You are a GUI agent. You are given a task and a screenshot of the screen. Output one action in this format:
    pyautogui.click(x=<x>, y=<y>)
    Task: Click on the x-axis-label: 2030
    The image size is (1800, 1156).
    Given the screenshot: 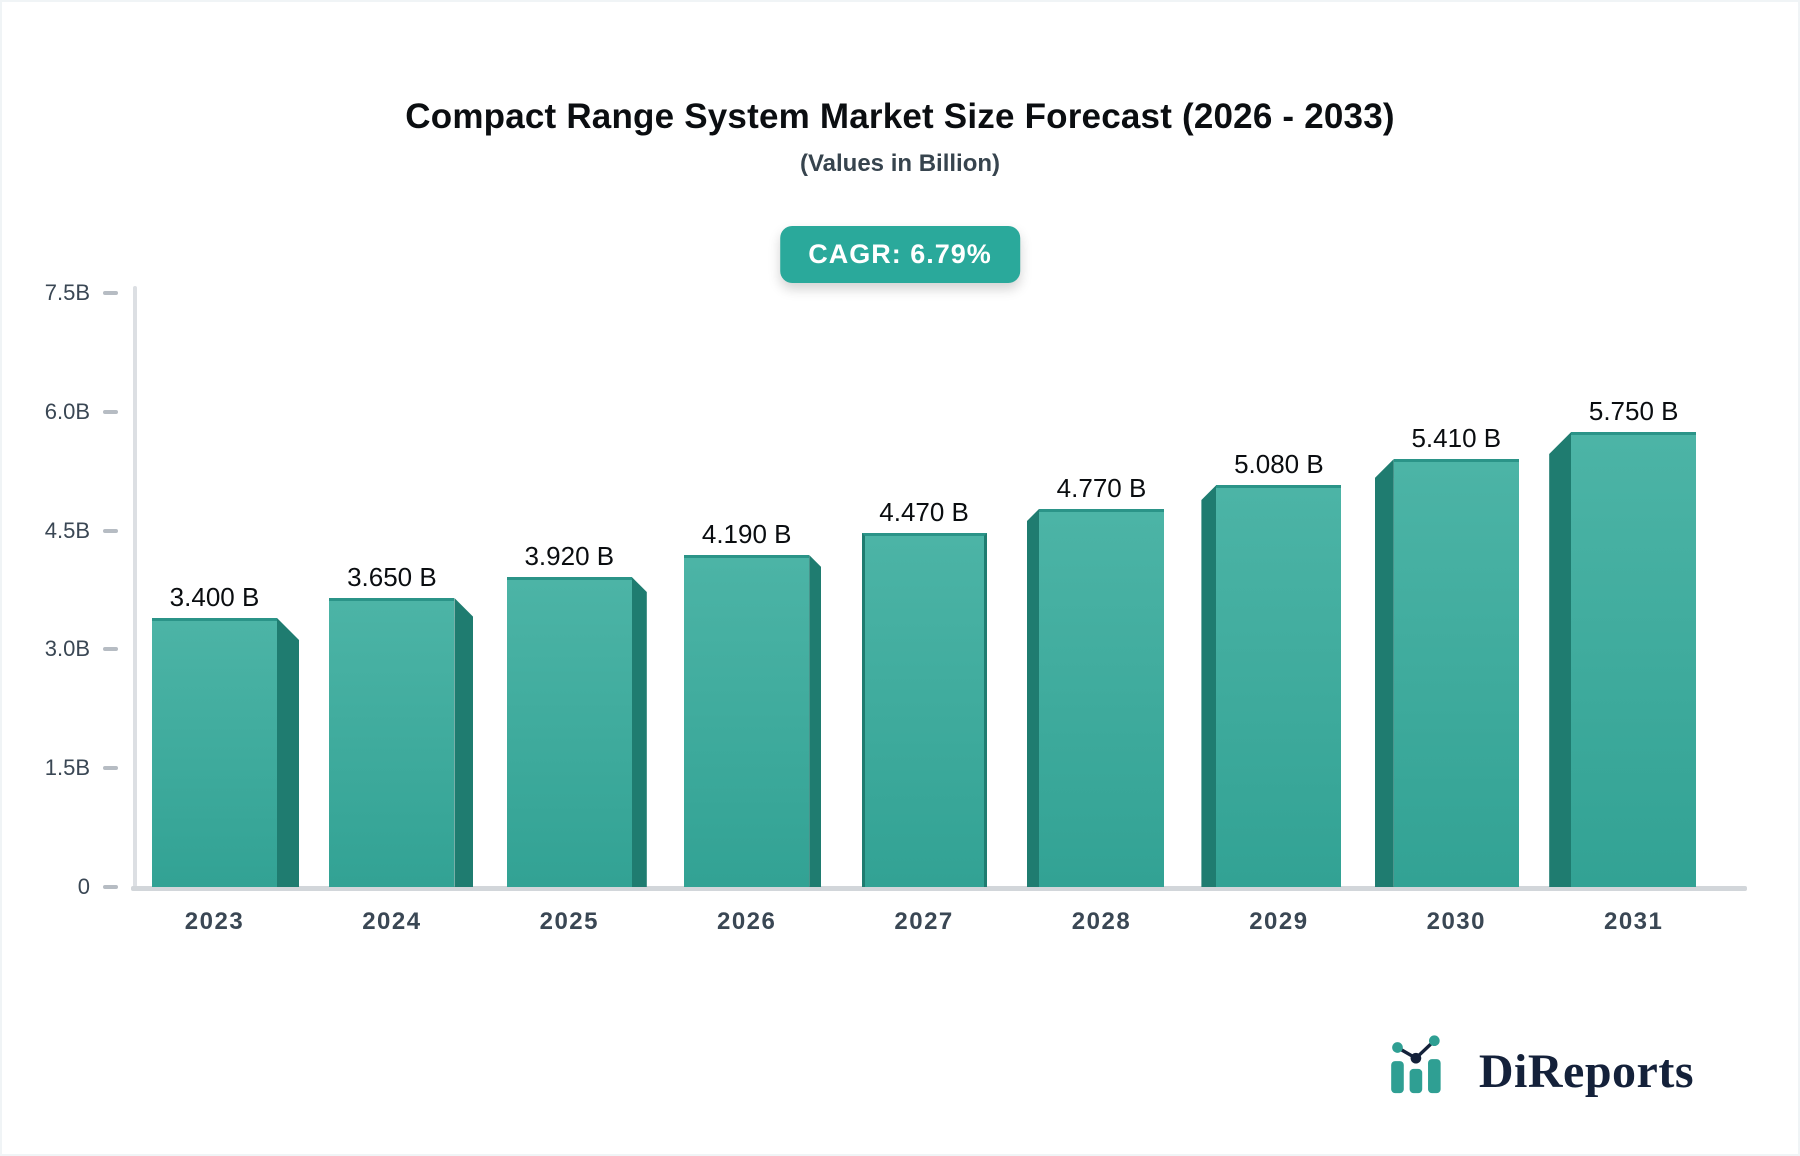 What is the action you would take?
    pyautogui.click(x=1456, y=921)
    